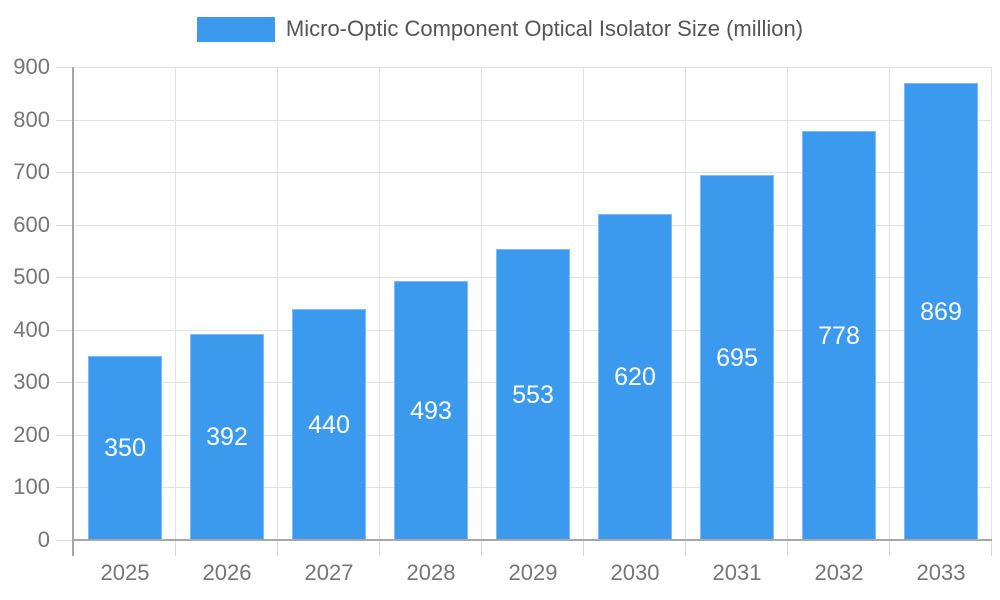  What do you see at coordinates (227, 572) in the screenshot?
I see `x-axis-label-2026: 2026` at bounding box center [227, 572].